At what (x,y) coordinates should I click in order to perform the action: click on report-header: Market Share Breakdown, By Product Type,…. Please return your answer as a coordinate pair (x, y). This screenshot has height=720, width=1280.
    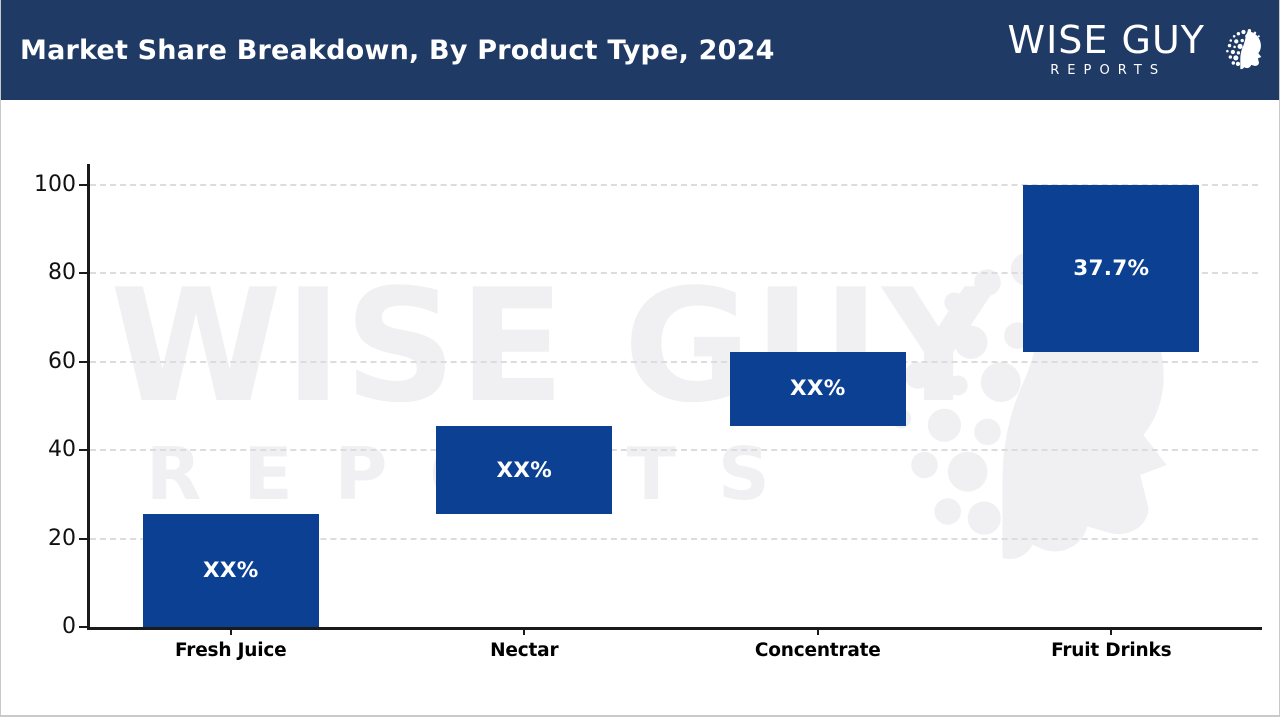
    Looking at the image, I should click on (640, 50).